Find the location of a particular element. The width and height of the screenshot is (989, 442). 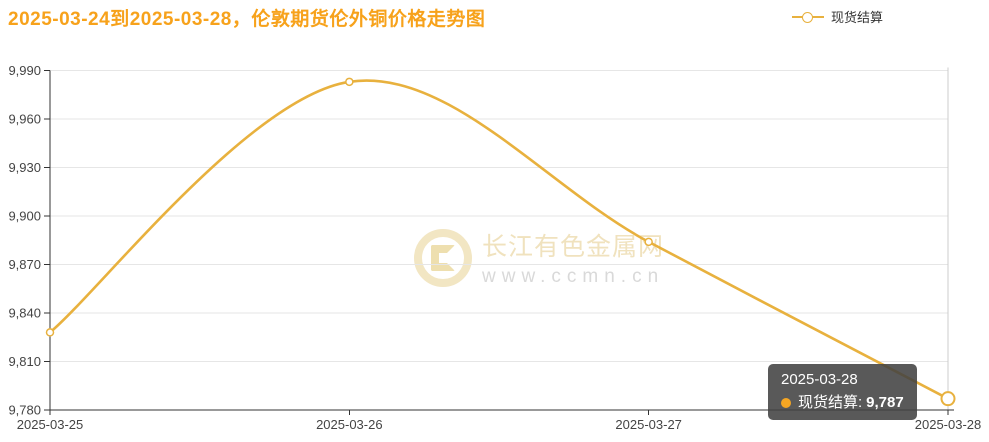

svg-text: 9,930 is located at coordinates (24, 167).